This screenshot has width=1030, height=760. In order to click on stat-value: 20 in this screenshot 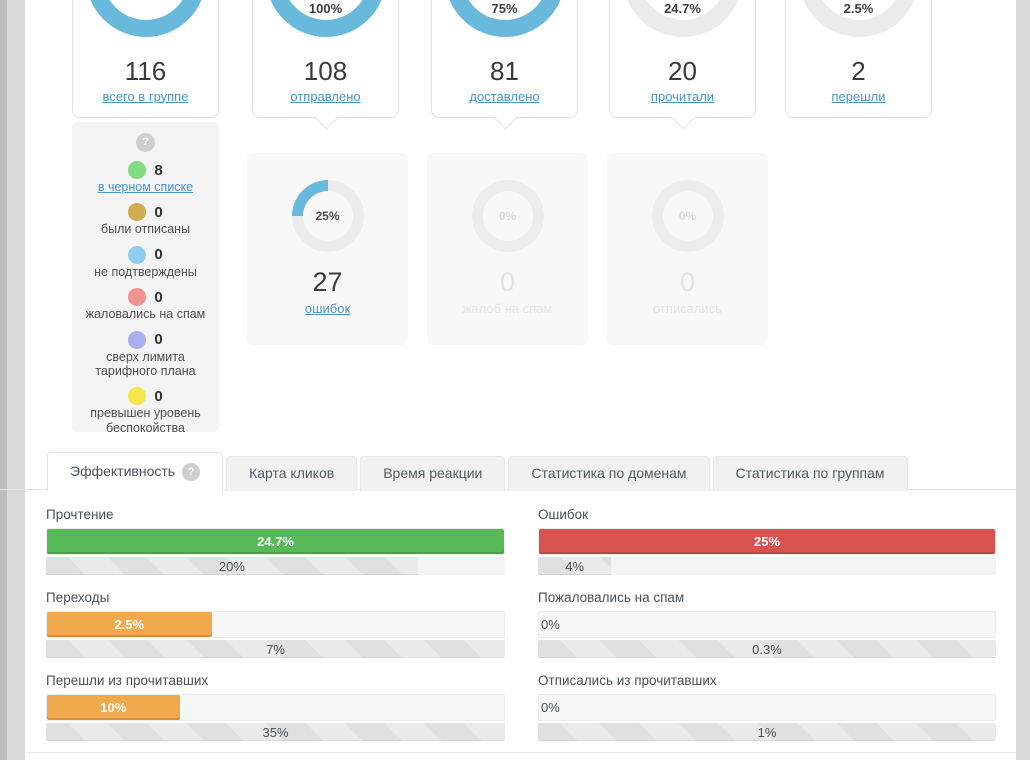, I will do `click(682, 71)`.